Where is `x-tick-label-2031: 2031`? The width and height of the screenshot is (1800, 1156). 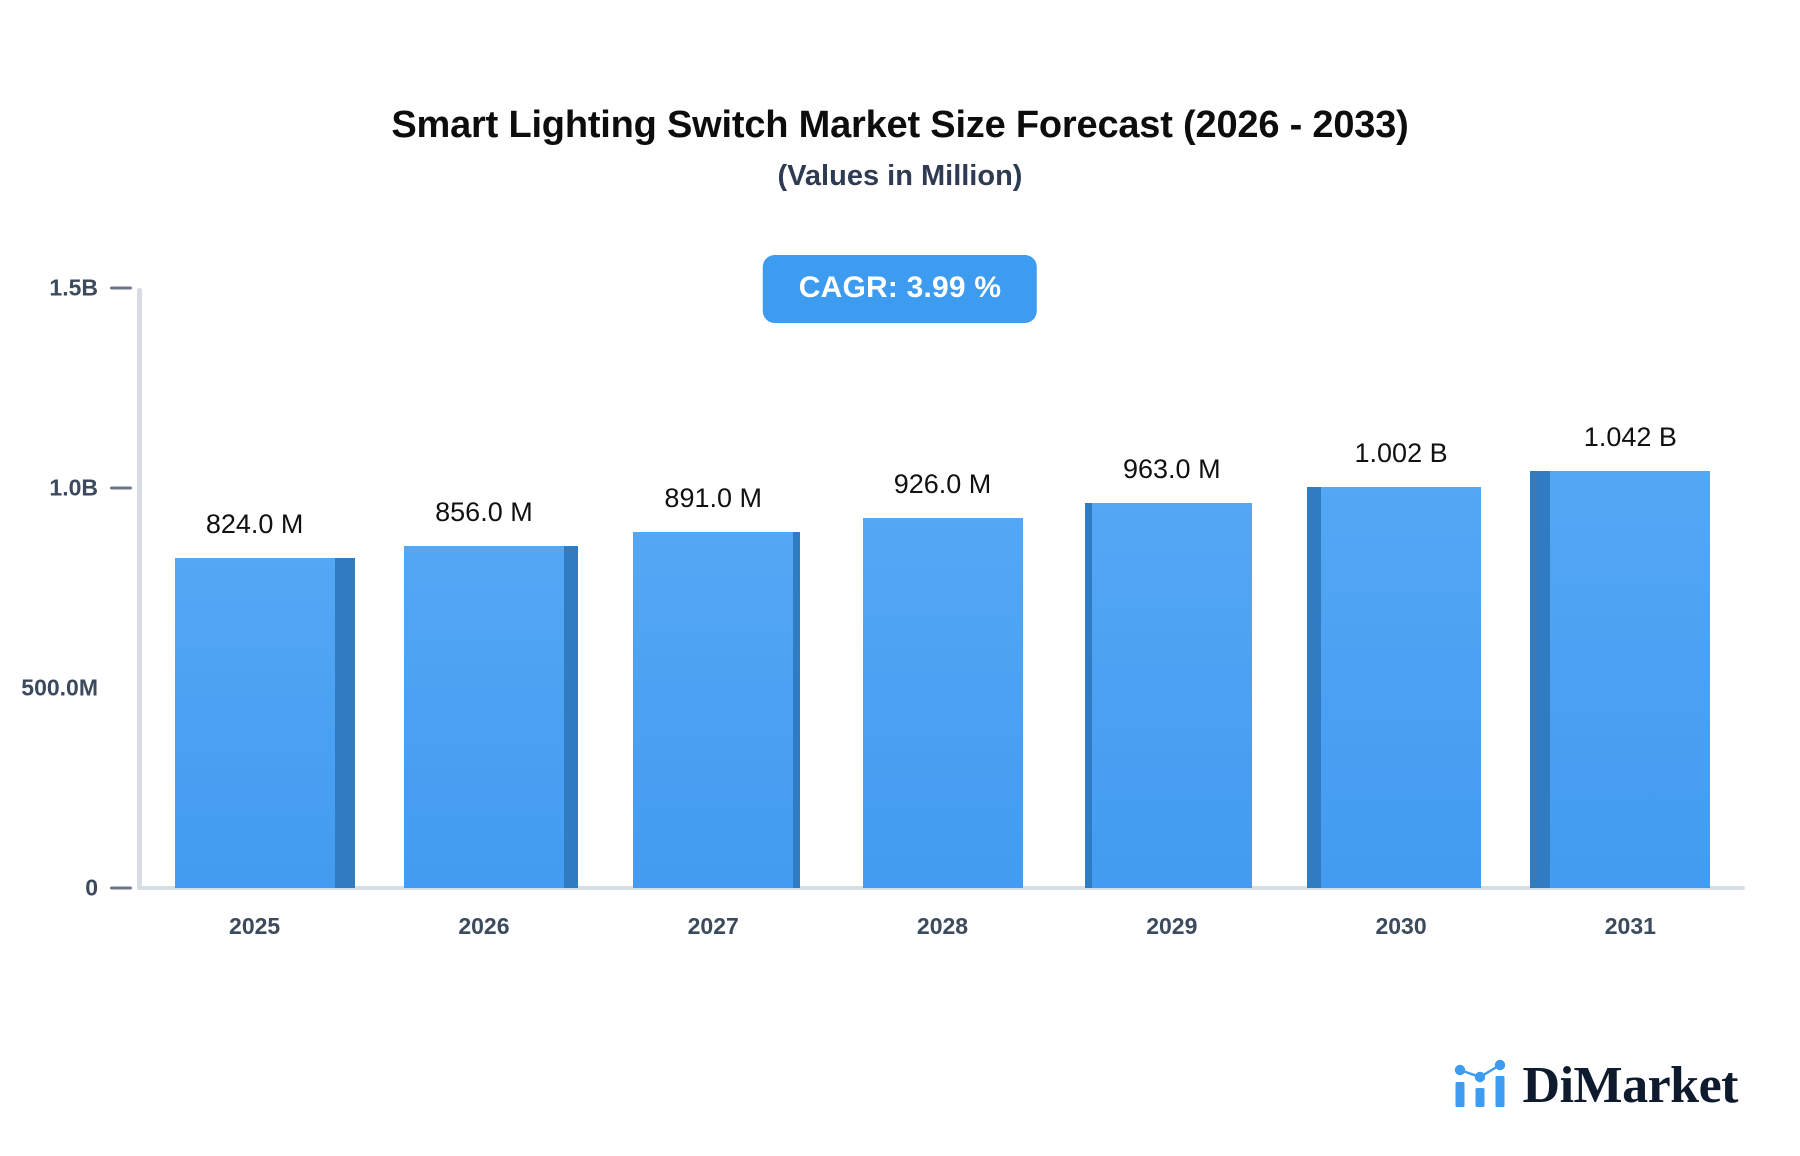
x-tick-label-2031: 2031 is located at coordinates (1630, 926).